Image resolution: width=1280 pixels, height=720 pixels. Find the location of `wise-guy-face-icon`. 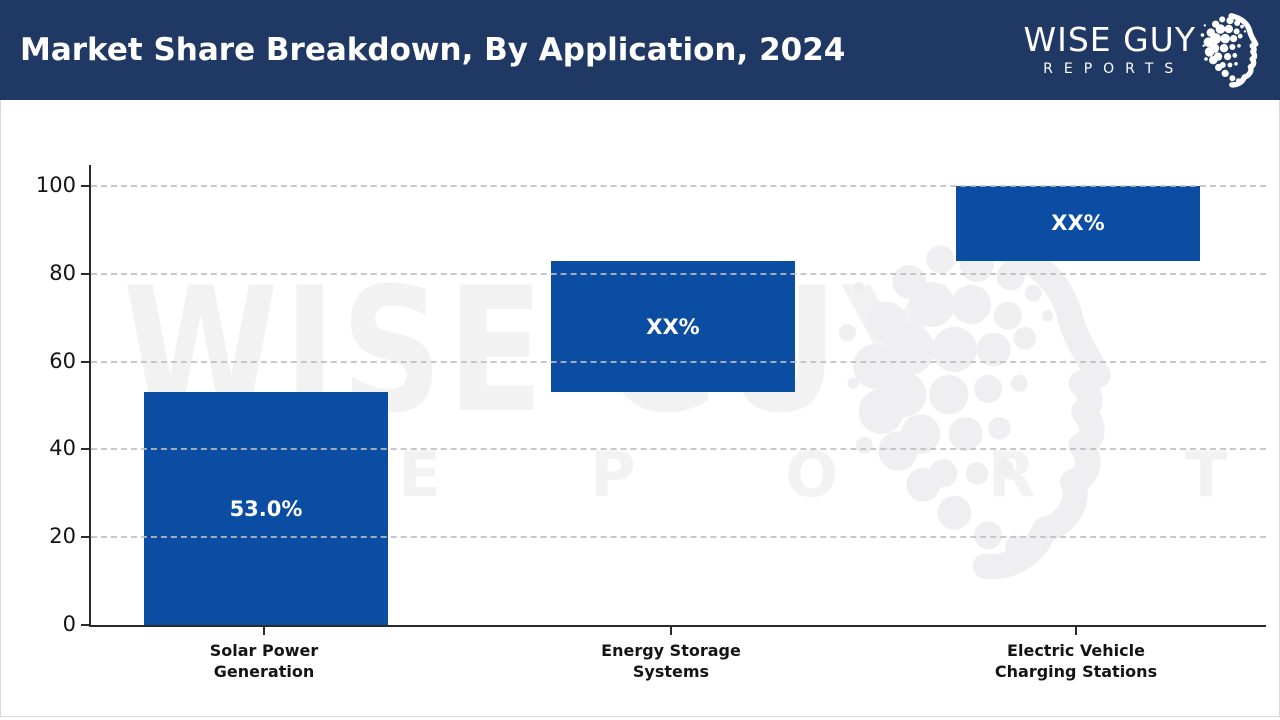

wise-guy-face-icon is located at coordinates (1233, 50).